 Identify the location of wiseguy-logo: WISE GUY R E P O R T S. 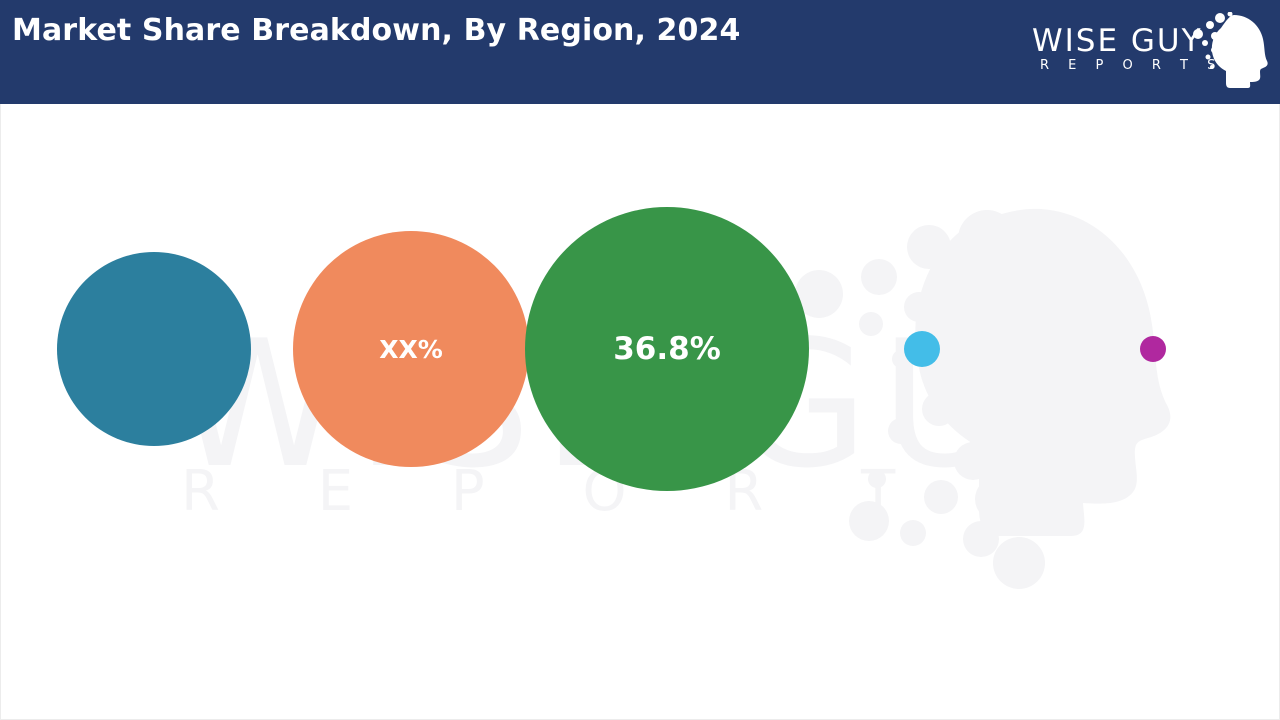
(1145, 50).